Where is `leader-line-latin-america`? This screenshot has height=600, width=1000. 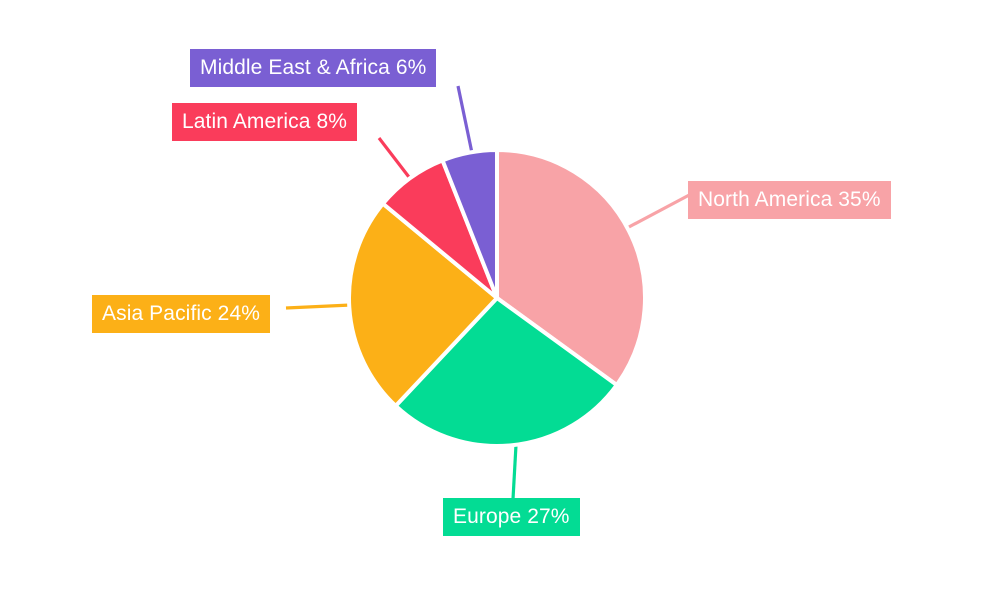
leader-line-latin-america is located at coordinates (395, 159).